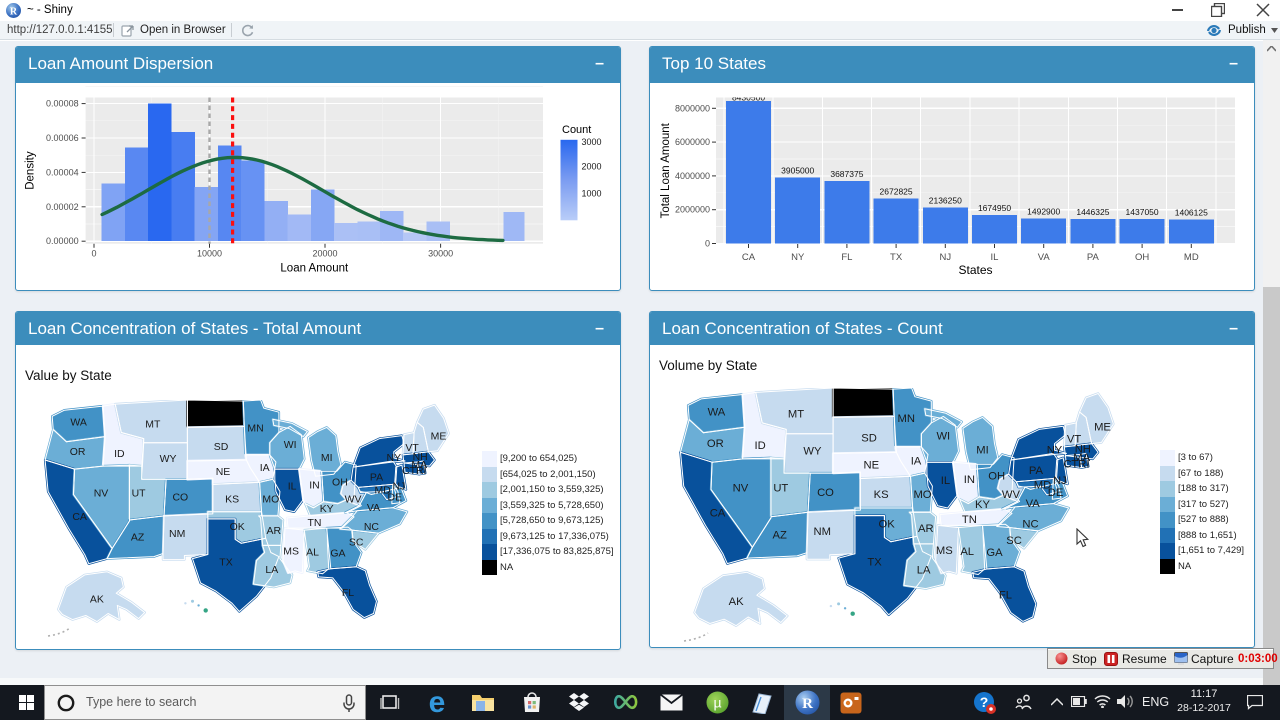 The image size is (1280, 720). Describe the element at coordinates (592, 194) in the screenshot. I see `svg-text: 1000` at that location.